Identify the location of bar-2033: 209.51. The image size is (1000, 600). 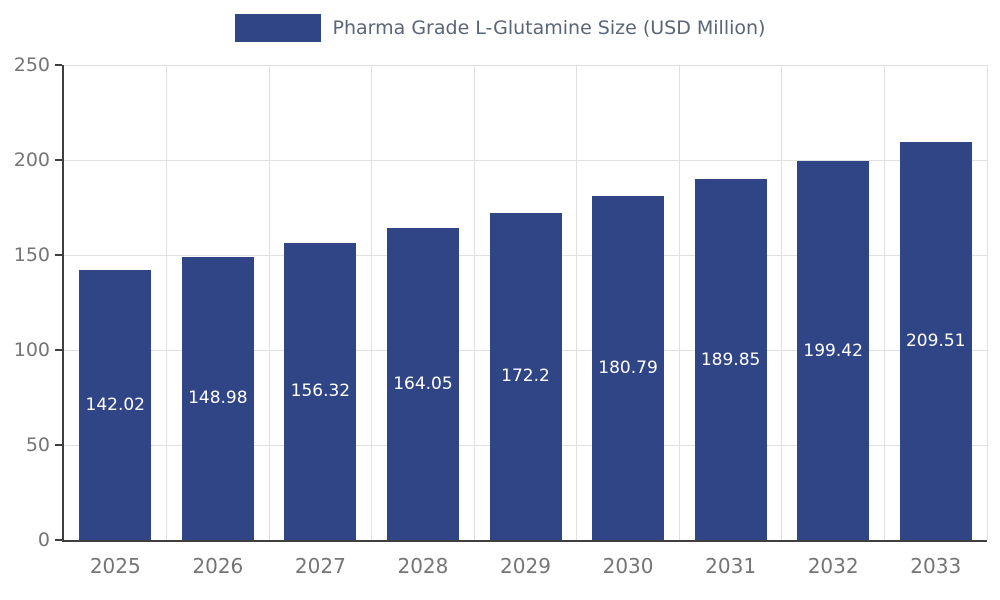
(935, 340).